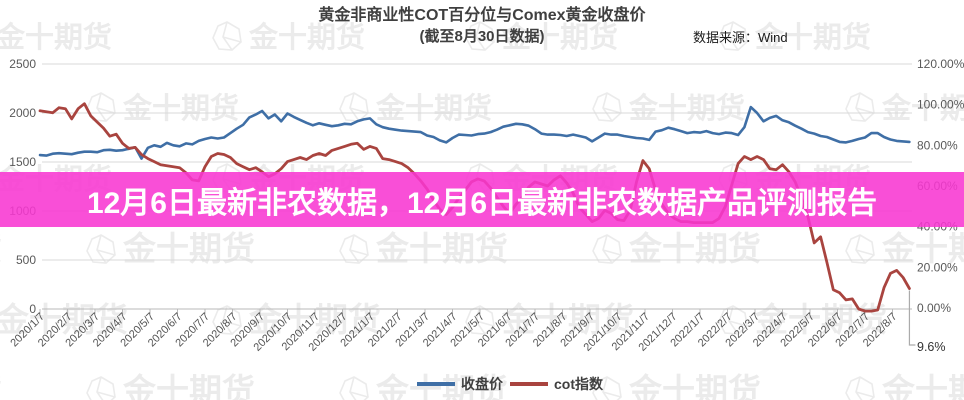 The height and width of the screenshot is (400, 964). I want to click on cot-end-value-label: 9.6%, so click(931, 347).